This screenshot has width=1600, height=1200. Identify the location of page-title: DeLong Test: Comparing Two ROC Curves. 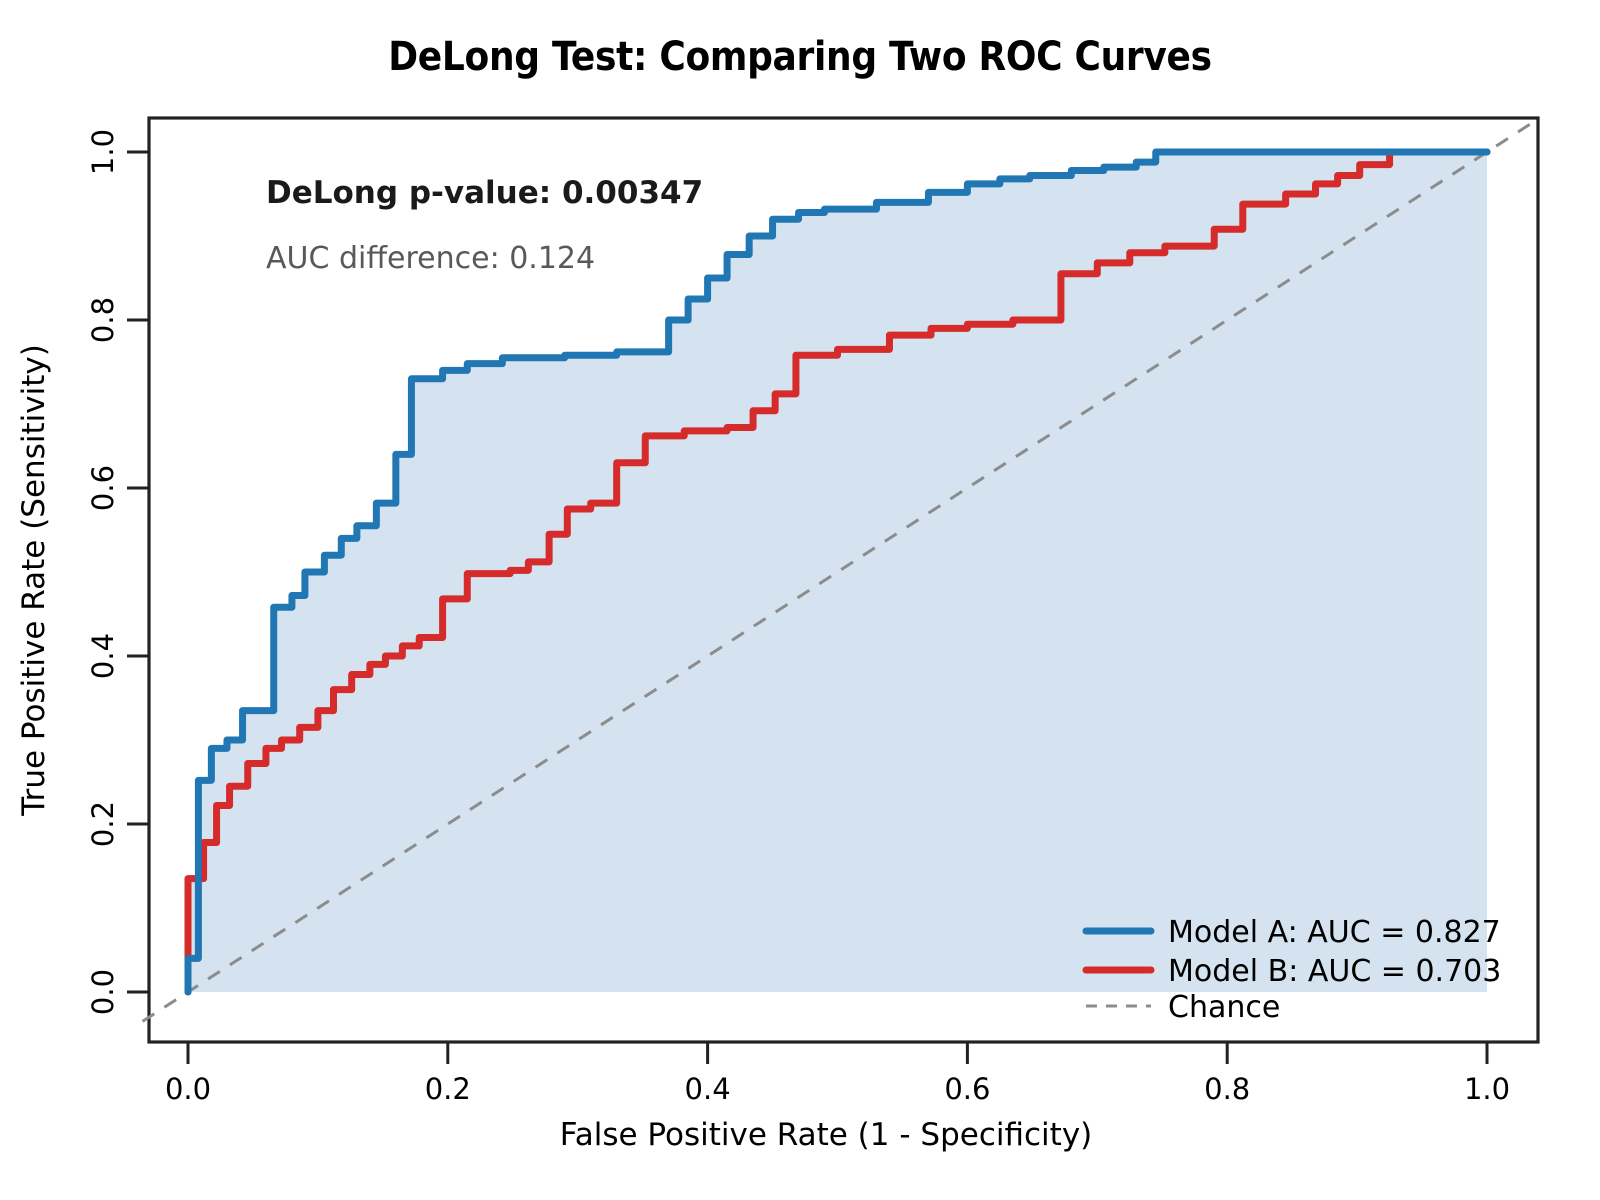
(800, 57).